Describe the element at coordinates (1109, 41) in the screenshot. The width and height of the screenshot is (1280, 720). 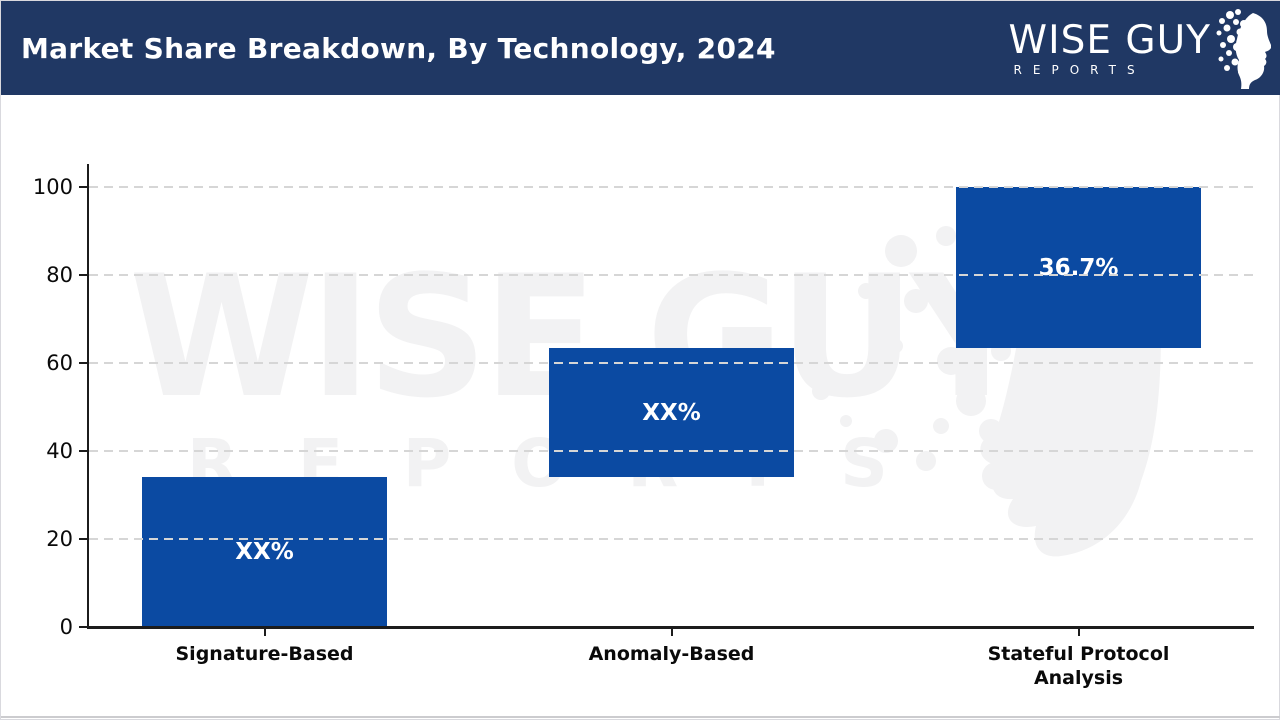
I see `logo-wordmark: WISE GUY` at that location.